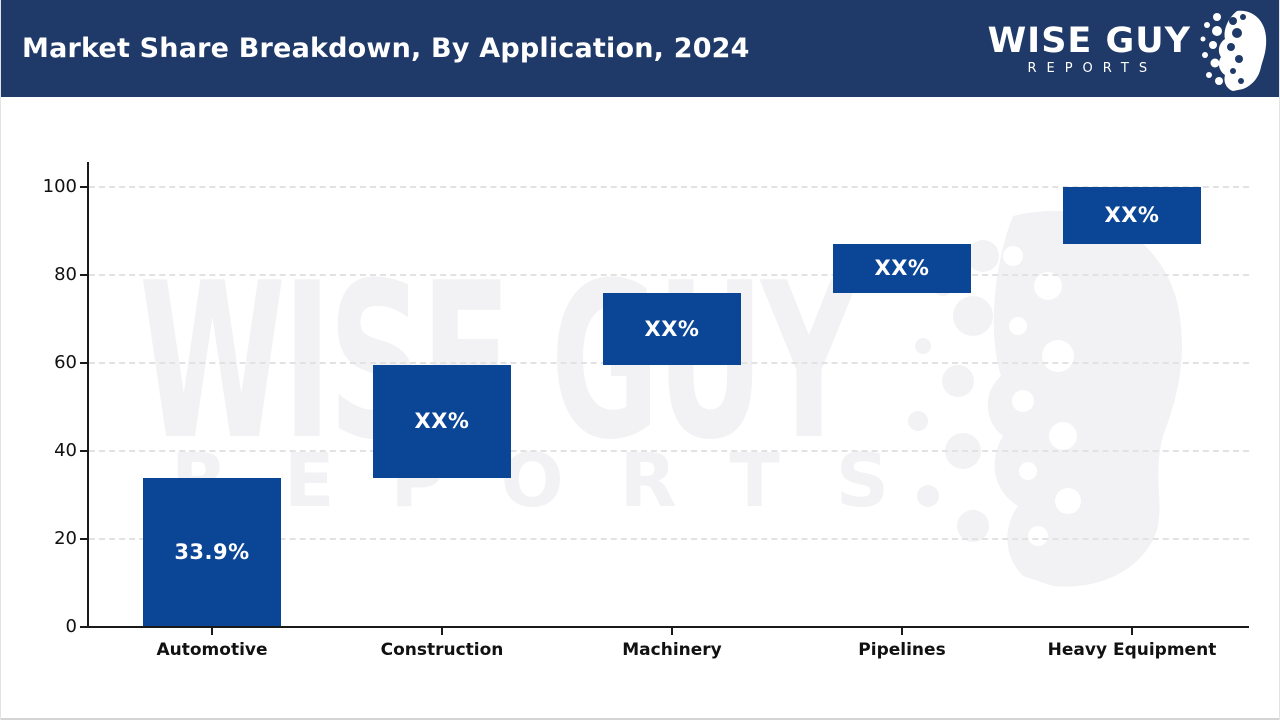  What do you see at coordinates (1233, 50) in the screenshot?
I see `brand-face-icon` at bounding box center [1233, 50].